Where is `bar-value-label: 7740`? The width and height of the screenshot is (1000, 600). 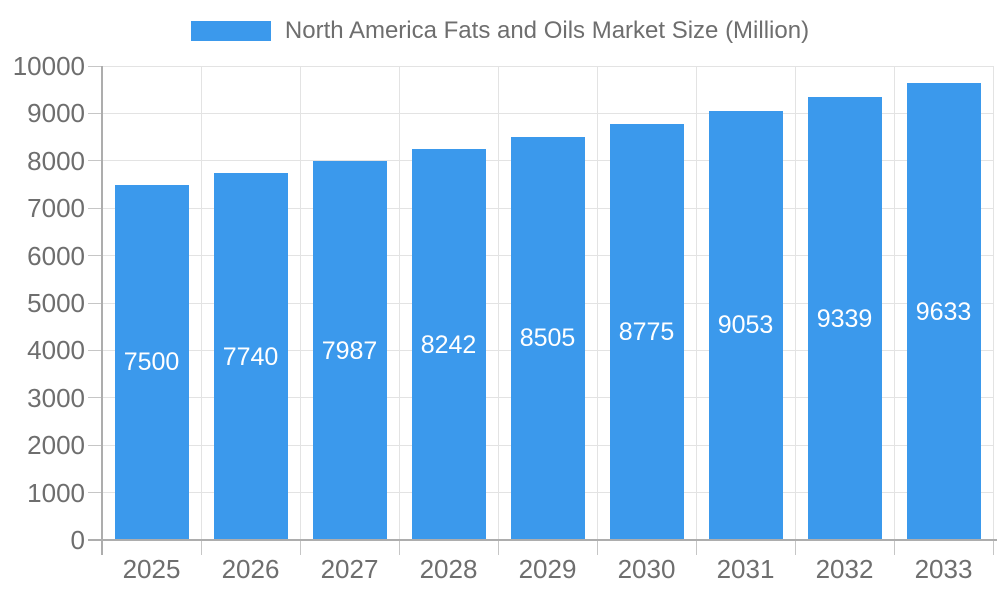 bar-value-label: 7740 is located at coordinates (250, 356).